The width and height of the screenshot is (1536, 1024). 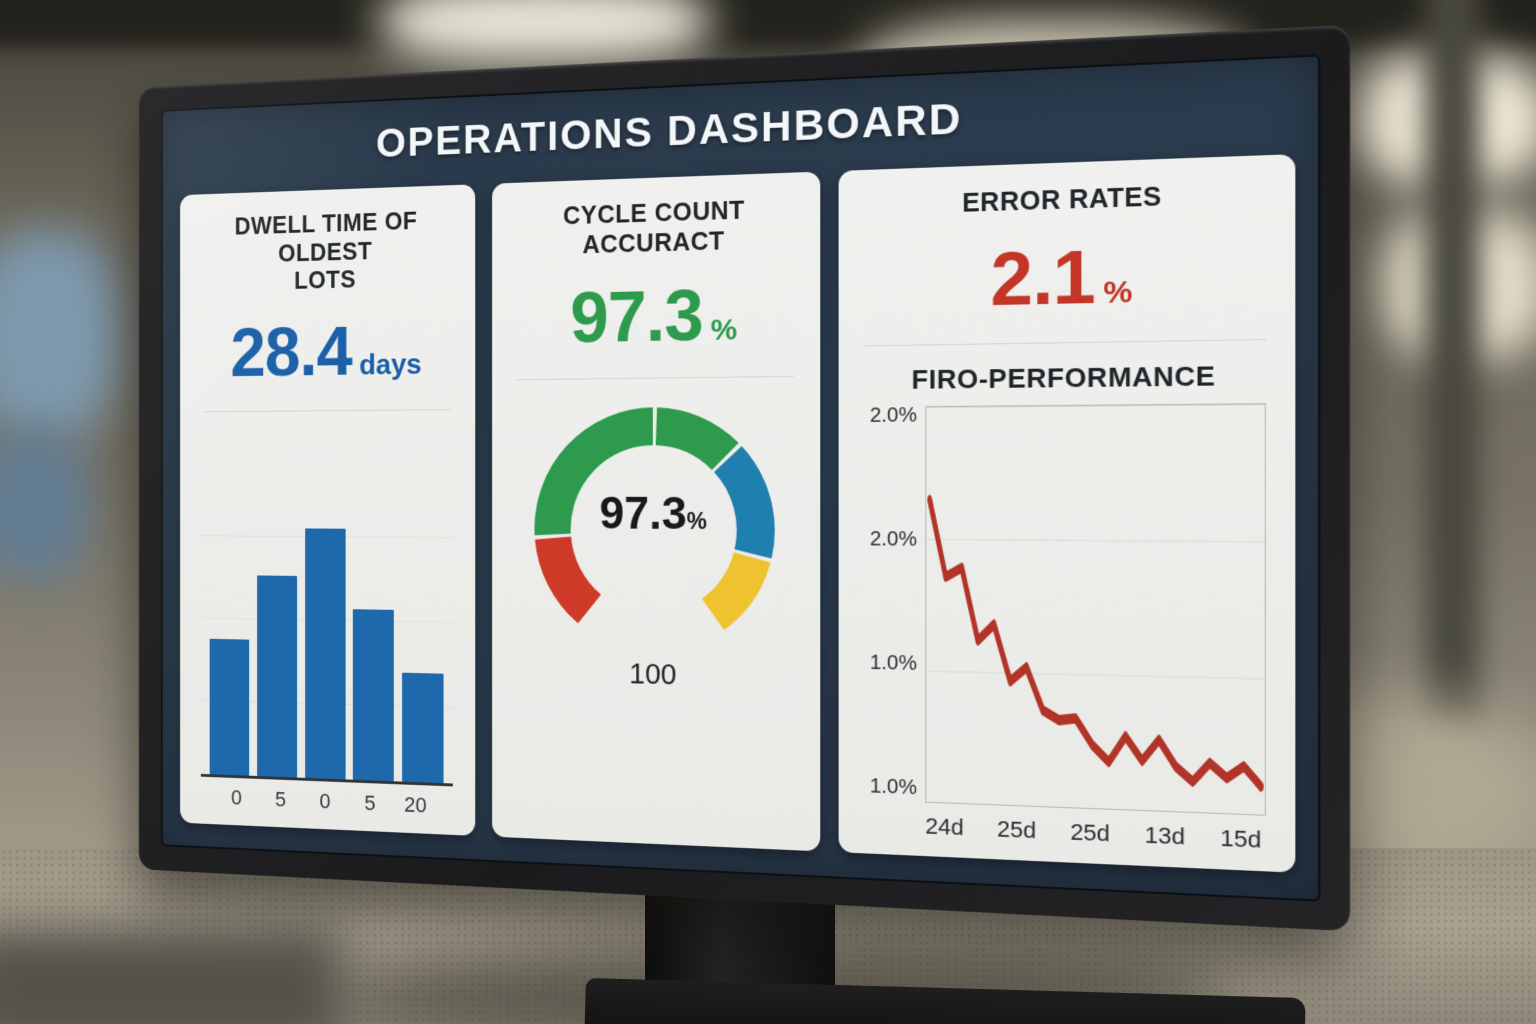 What do you see at coordinates (653, 512) in the screenshot?
I see `gauge-center-label: 97.3%` at bounding box center [653, 512].